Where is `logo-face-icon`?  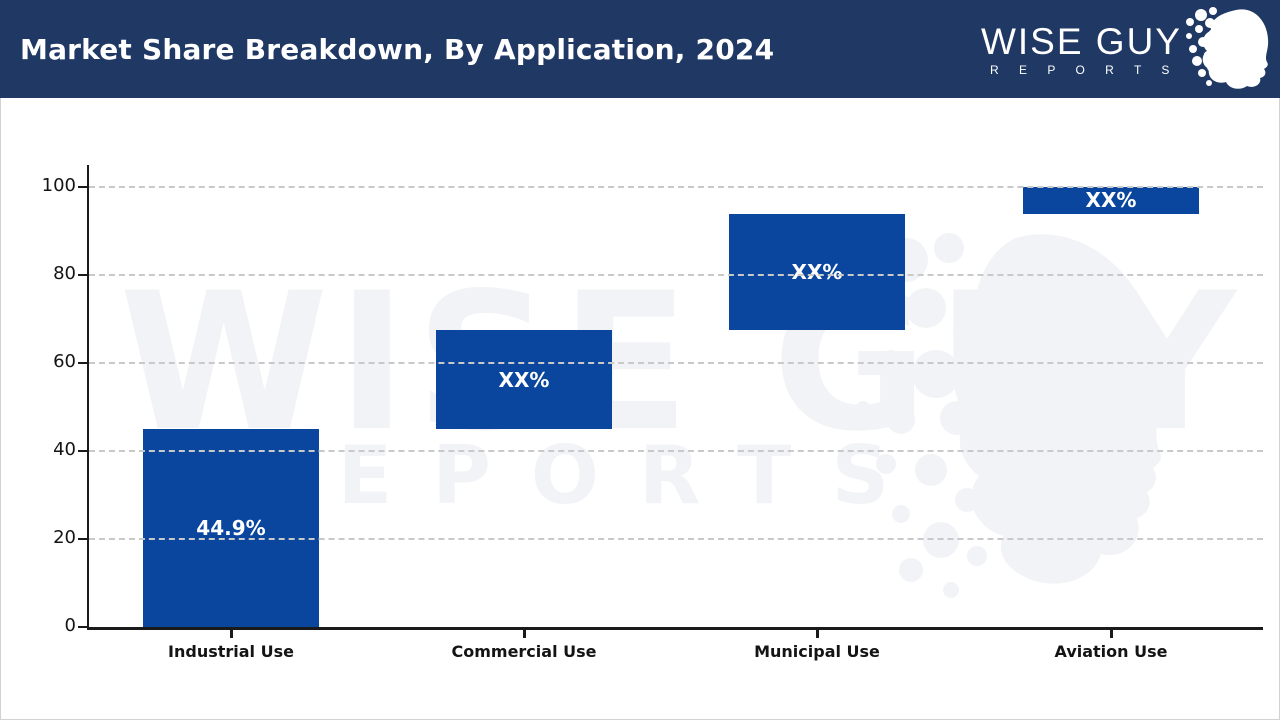
logo-face-icon is located at coordinates (1227, 48).